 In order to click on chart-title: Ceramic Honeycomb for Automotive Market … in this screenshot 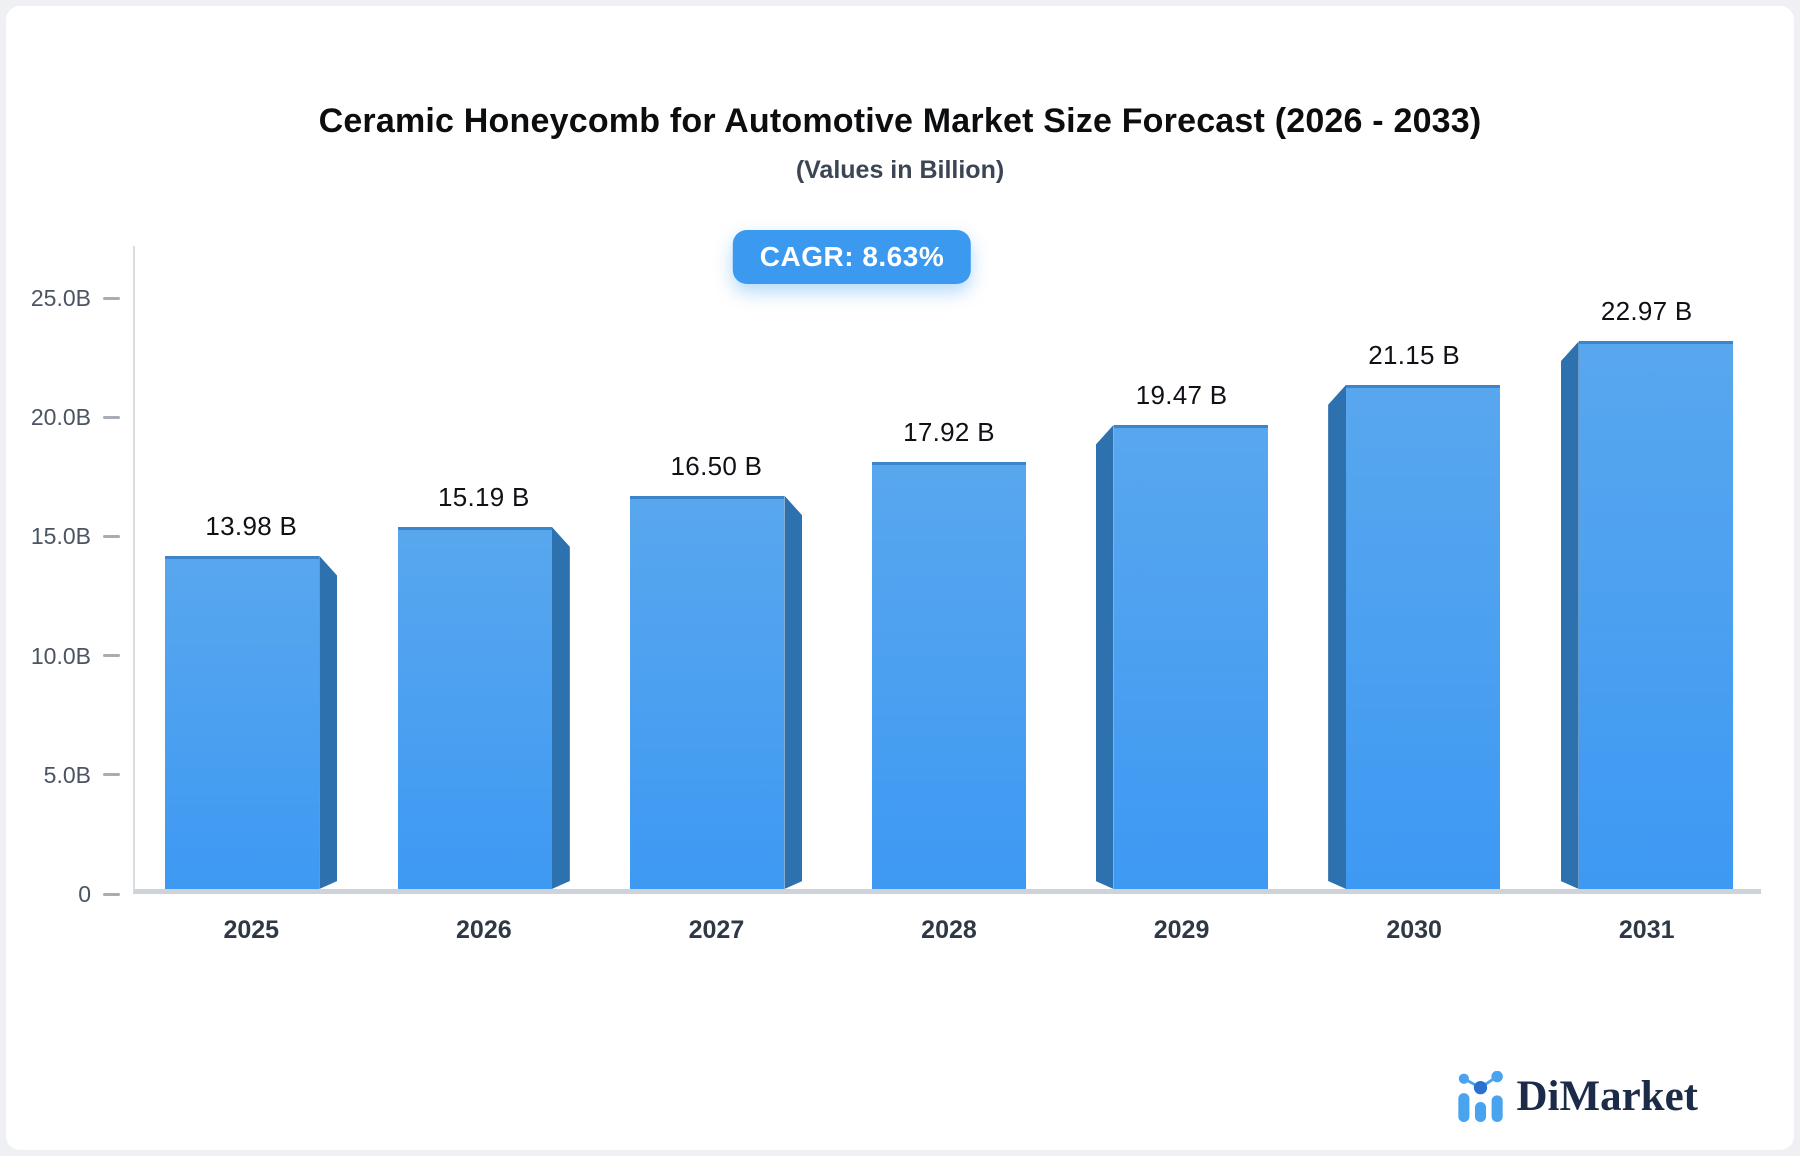, I will do `click(900, 121)`.